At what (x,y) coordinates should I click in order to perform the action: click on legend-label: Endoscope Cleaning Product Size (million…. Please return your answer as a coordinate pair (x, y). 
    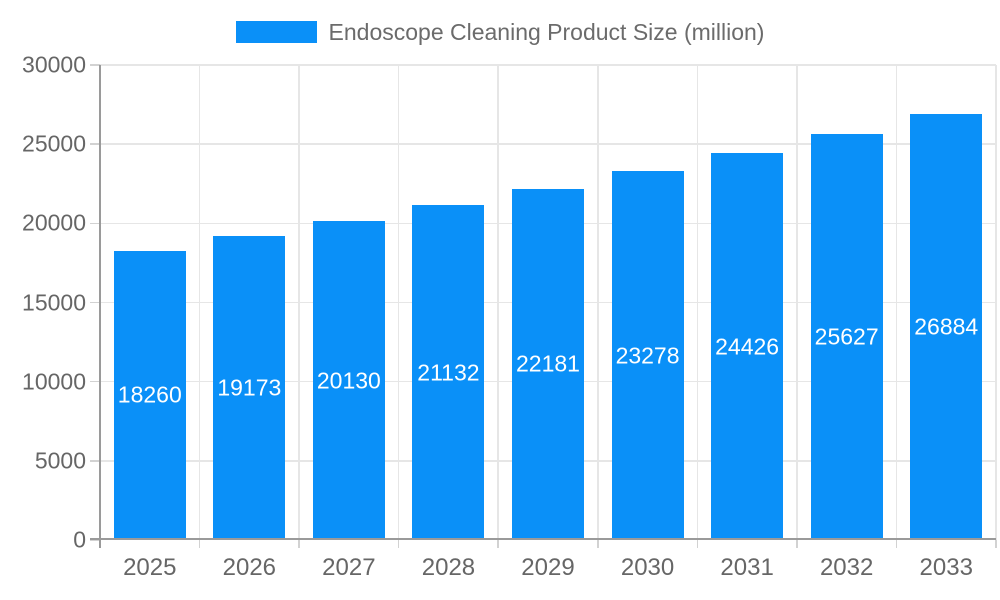
    Looking at the image, I should click on (546, 32).